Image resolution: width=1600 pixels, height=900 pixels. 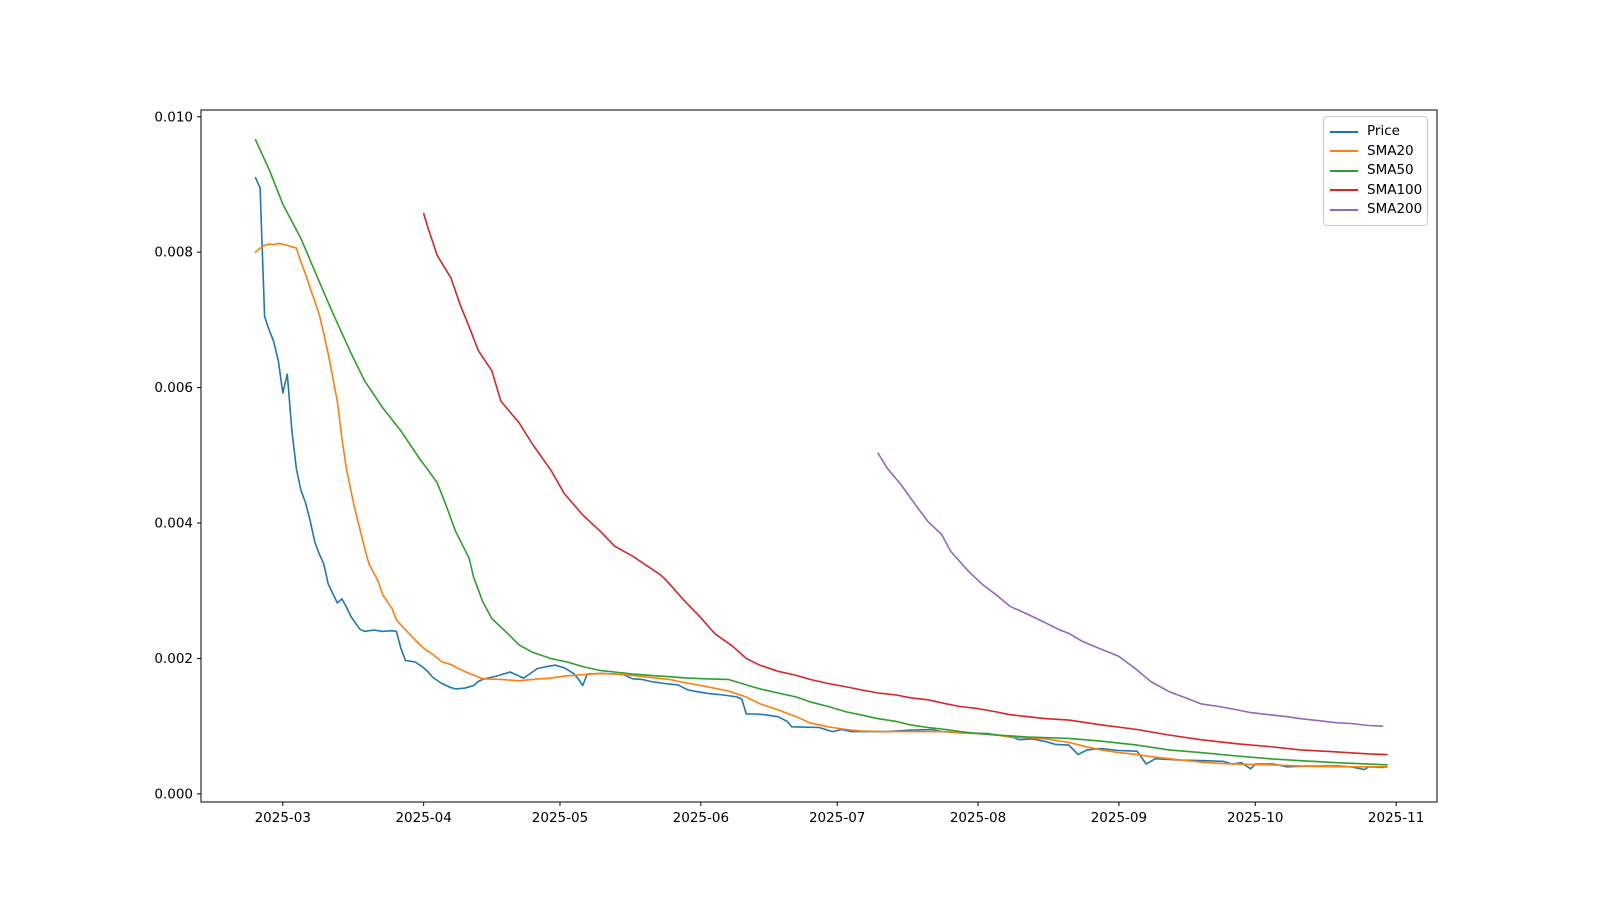 I want to click on y-tick-label: 0.008, so click(x=173, y=253).